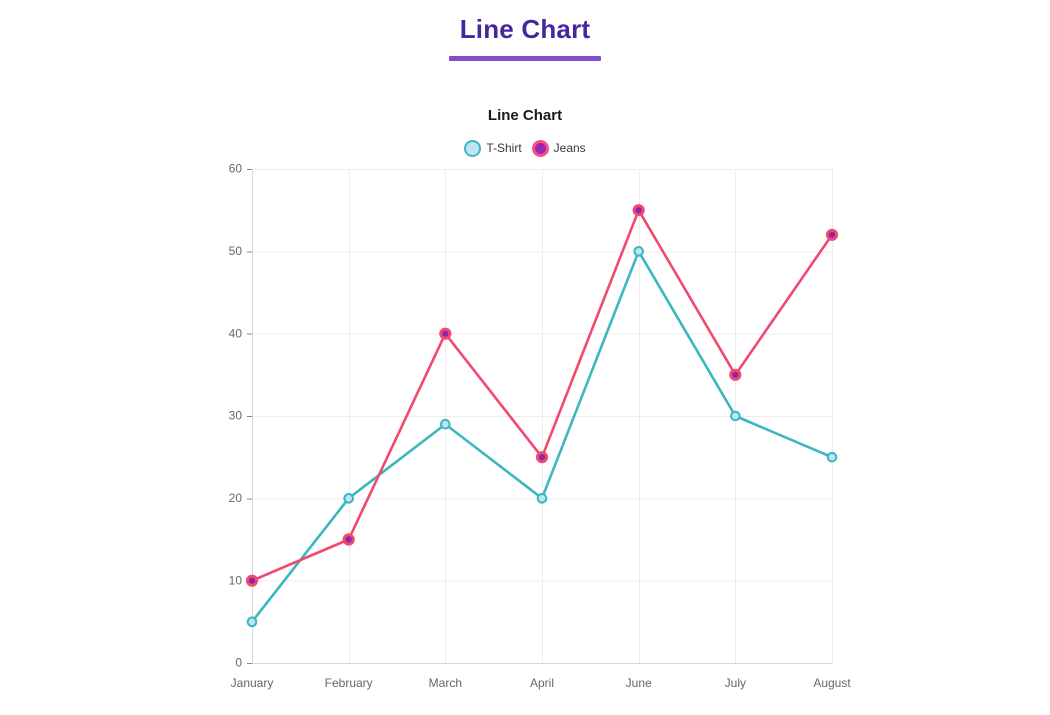 The image size is (1050, 715). What do you see at coordinates (735, 374) in the screenshot?
I see `data-point-jeans-july` at bounding box center [735, 374].